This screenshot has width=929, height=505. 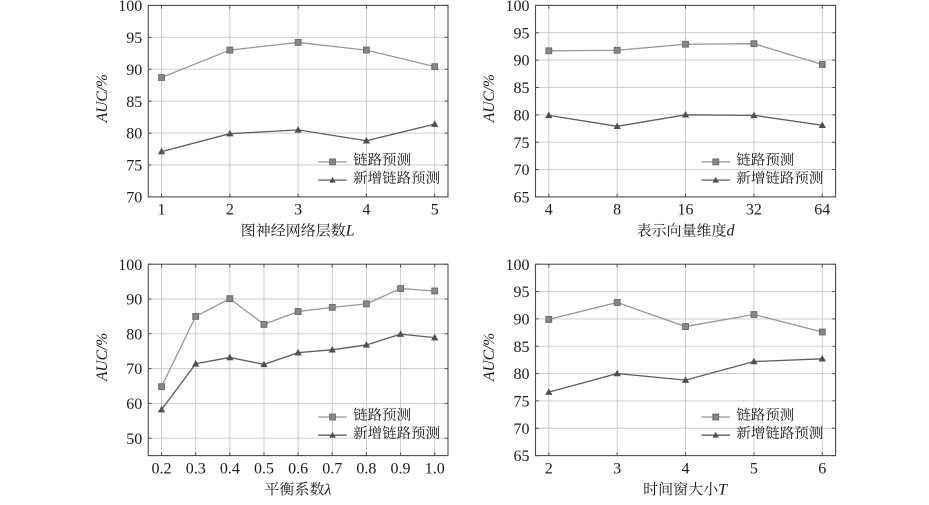 I want to click on svg-text: 0.8, so click(x=366, y=468).